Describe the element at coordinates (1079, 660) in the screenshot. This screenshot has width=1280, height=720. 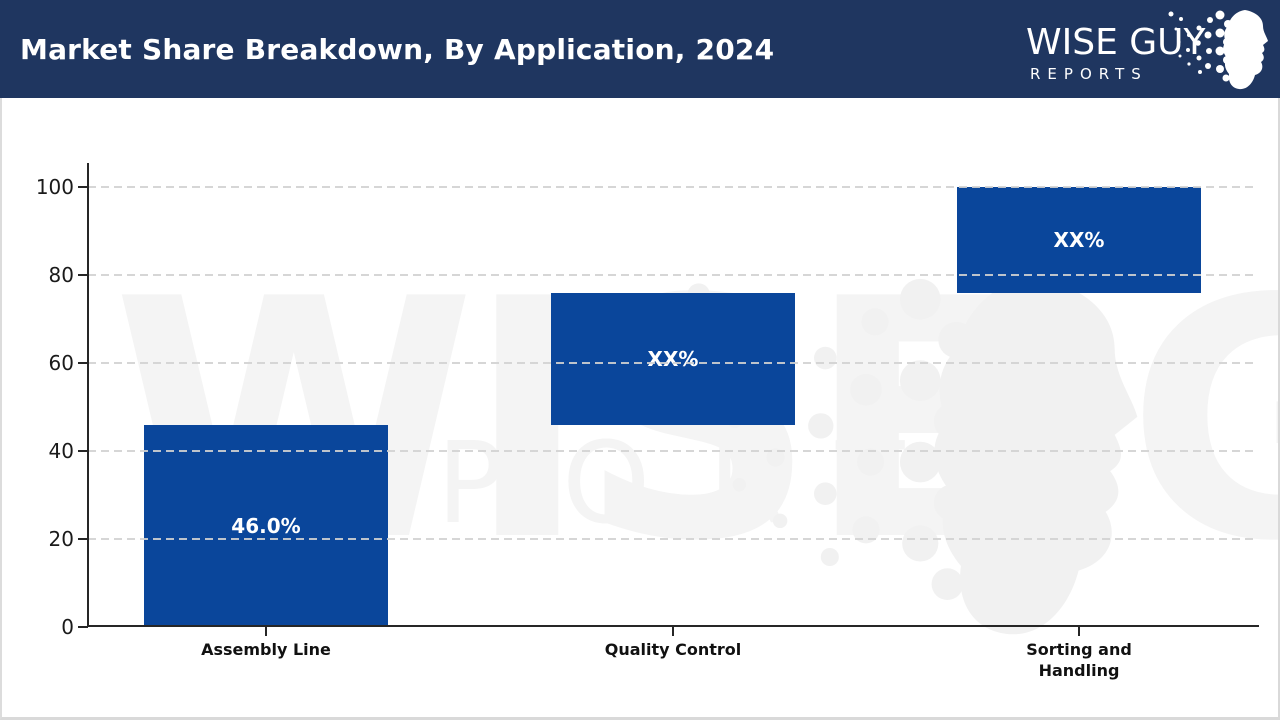
I see `x-axis-label: Sorting and Handling` at that location.